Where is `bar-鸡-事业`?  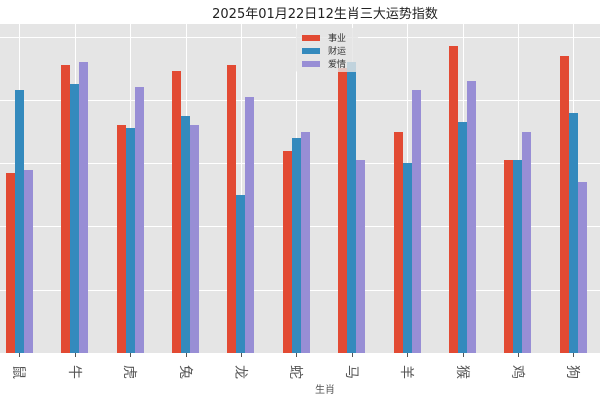 bar-鸡-事业 is located at coordinates (509, 256).